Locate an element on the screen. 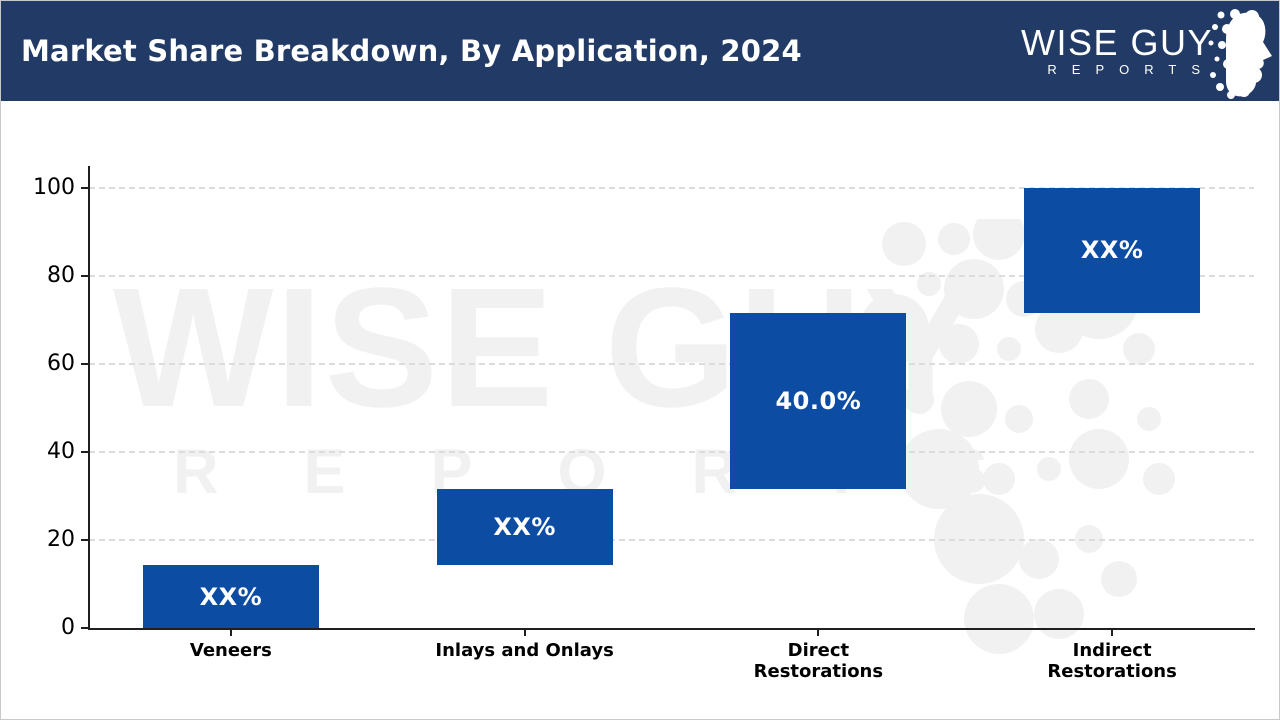 This screenshot has width=1280, height=720. category-label-direct-restorations: Direct Restorations is located at coordinates (818, 661).